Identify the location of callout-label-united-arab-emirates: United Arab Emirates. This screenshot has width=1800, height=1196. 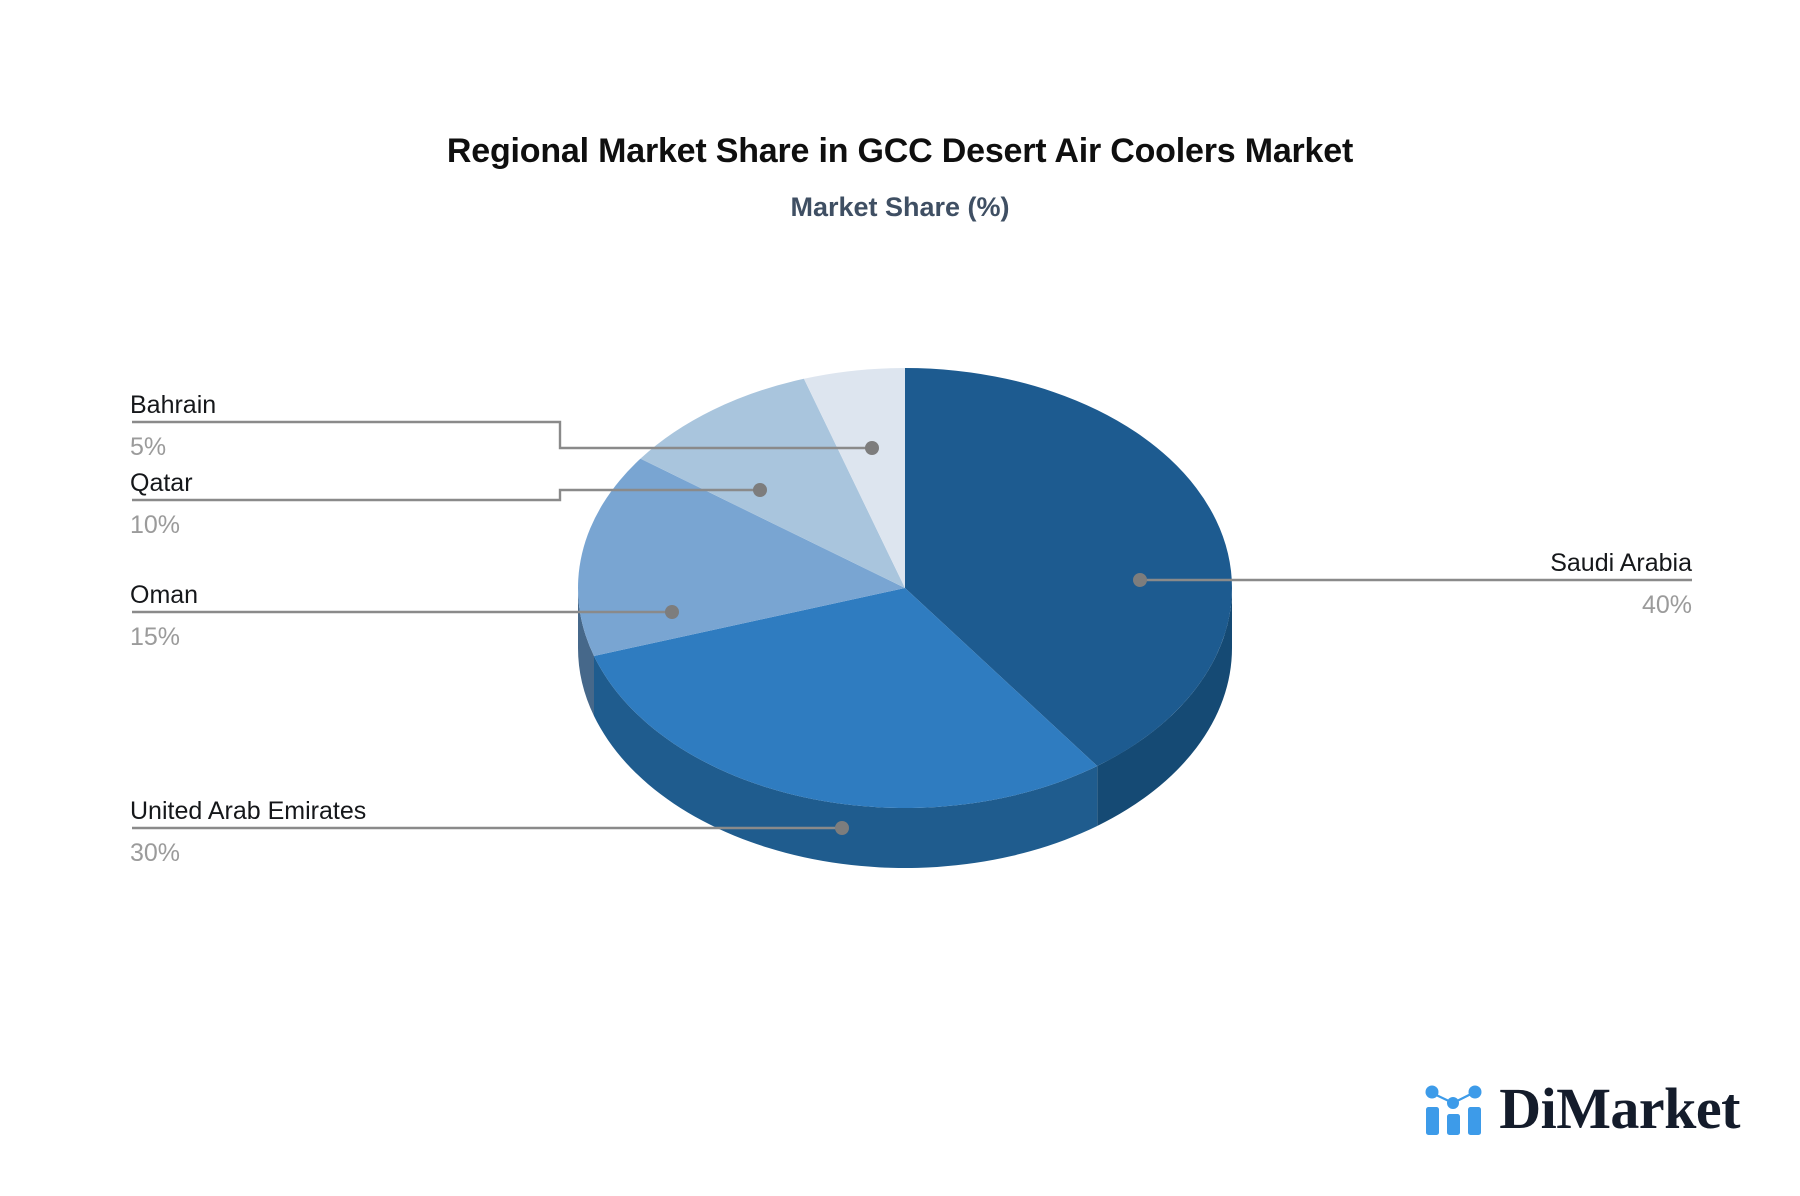
(248, 811).